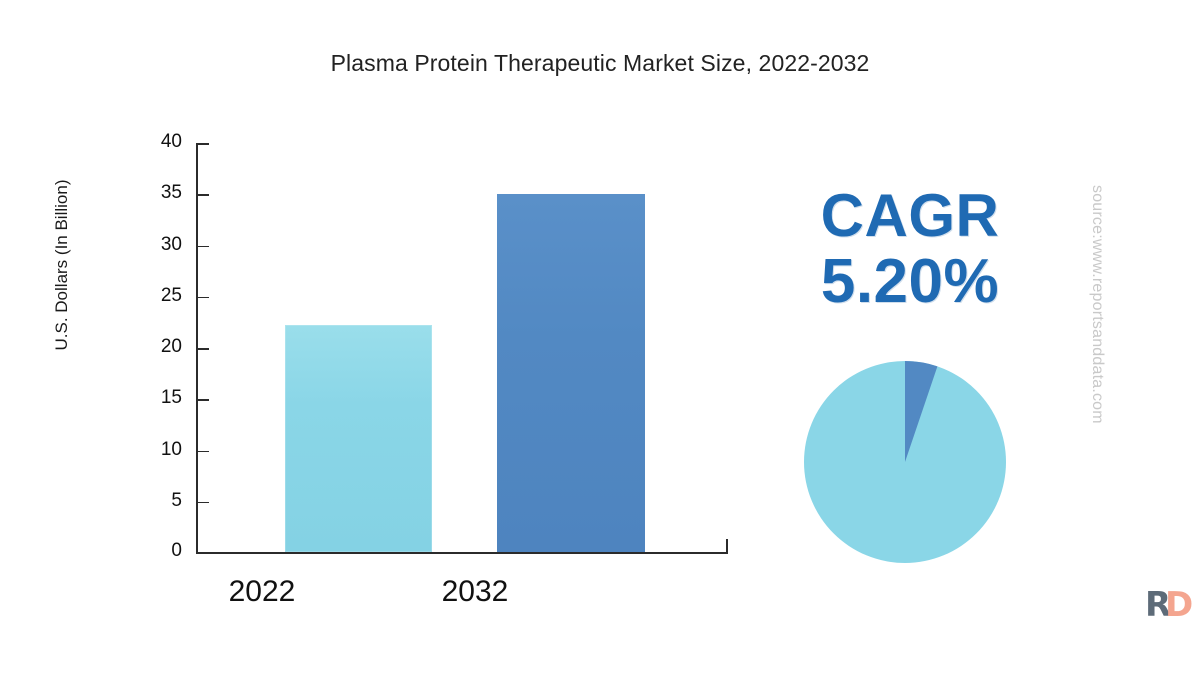  What do you see at coordinates (910, 281) in the screenshot?
I see `cagr-value: 5.20%` at bounding box center [910, 281].